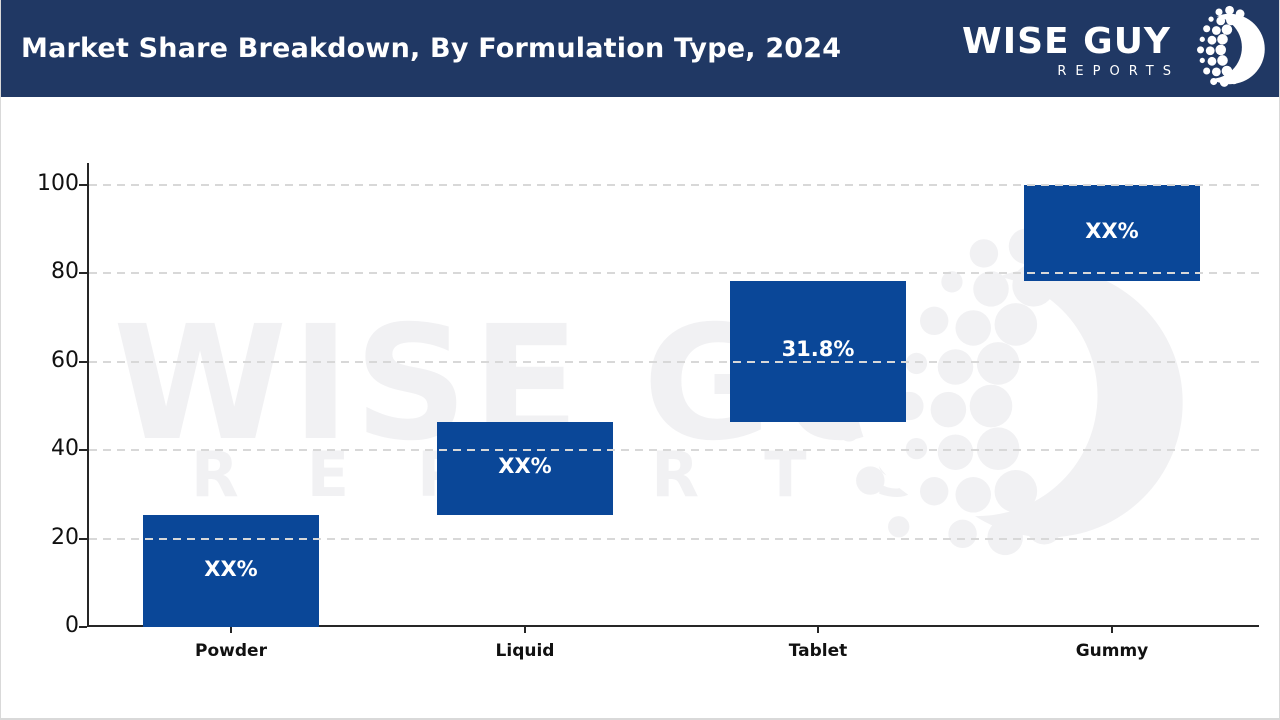  I want to click on y-tick-label: 60, so click(65, 360).